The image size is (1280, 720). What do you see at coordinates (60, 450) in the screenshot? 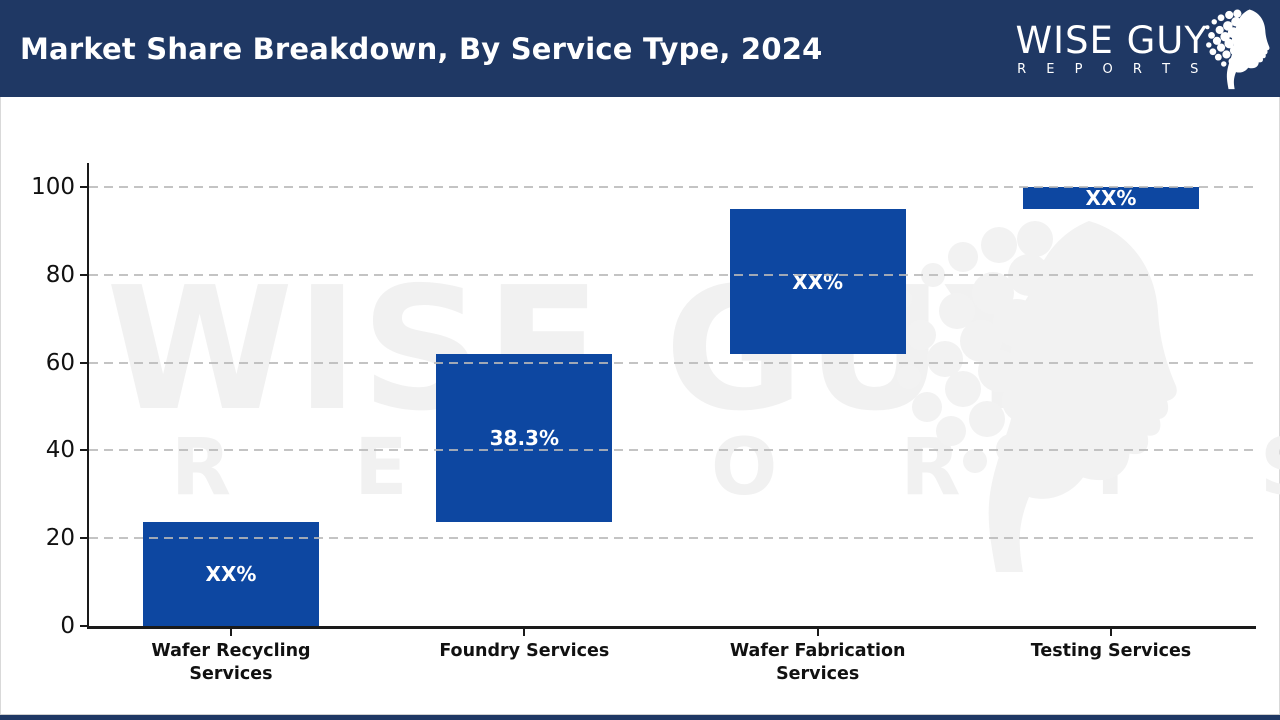
I see `y-axis-tick-label: 40` at bounding box center [60, 450].